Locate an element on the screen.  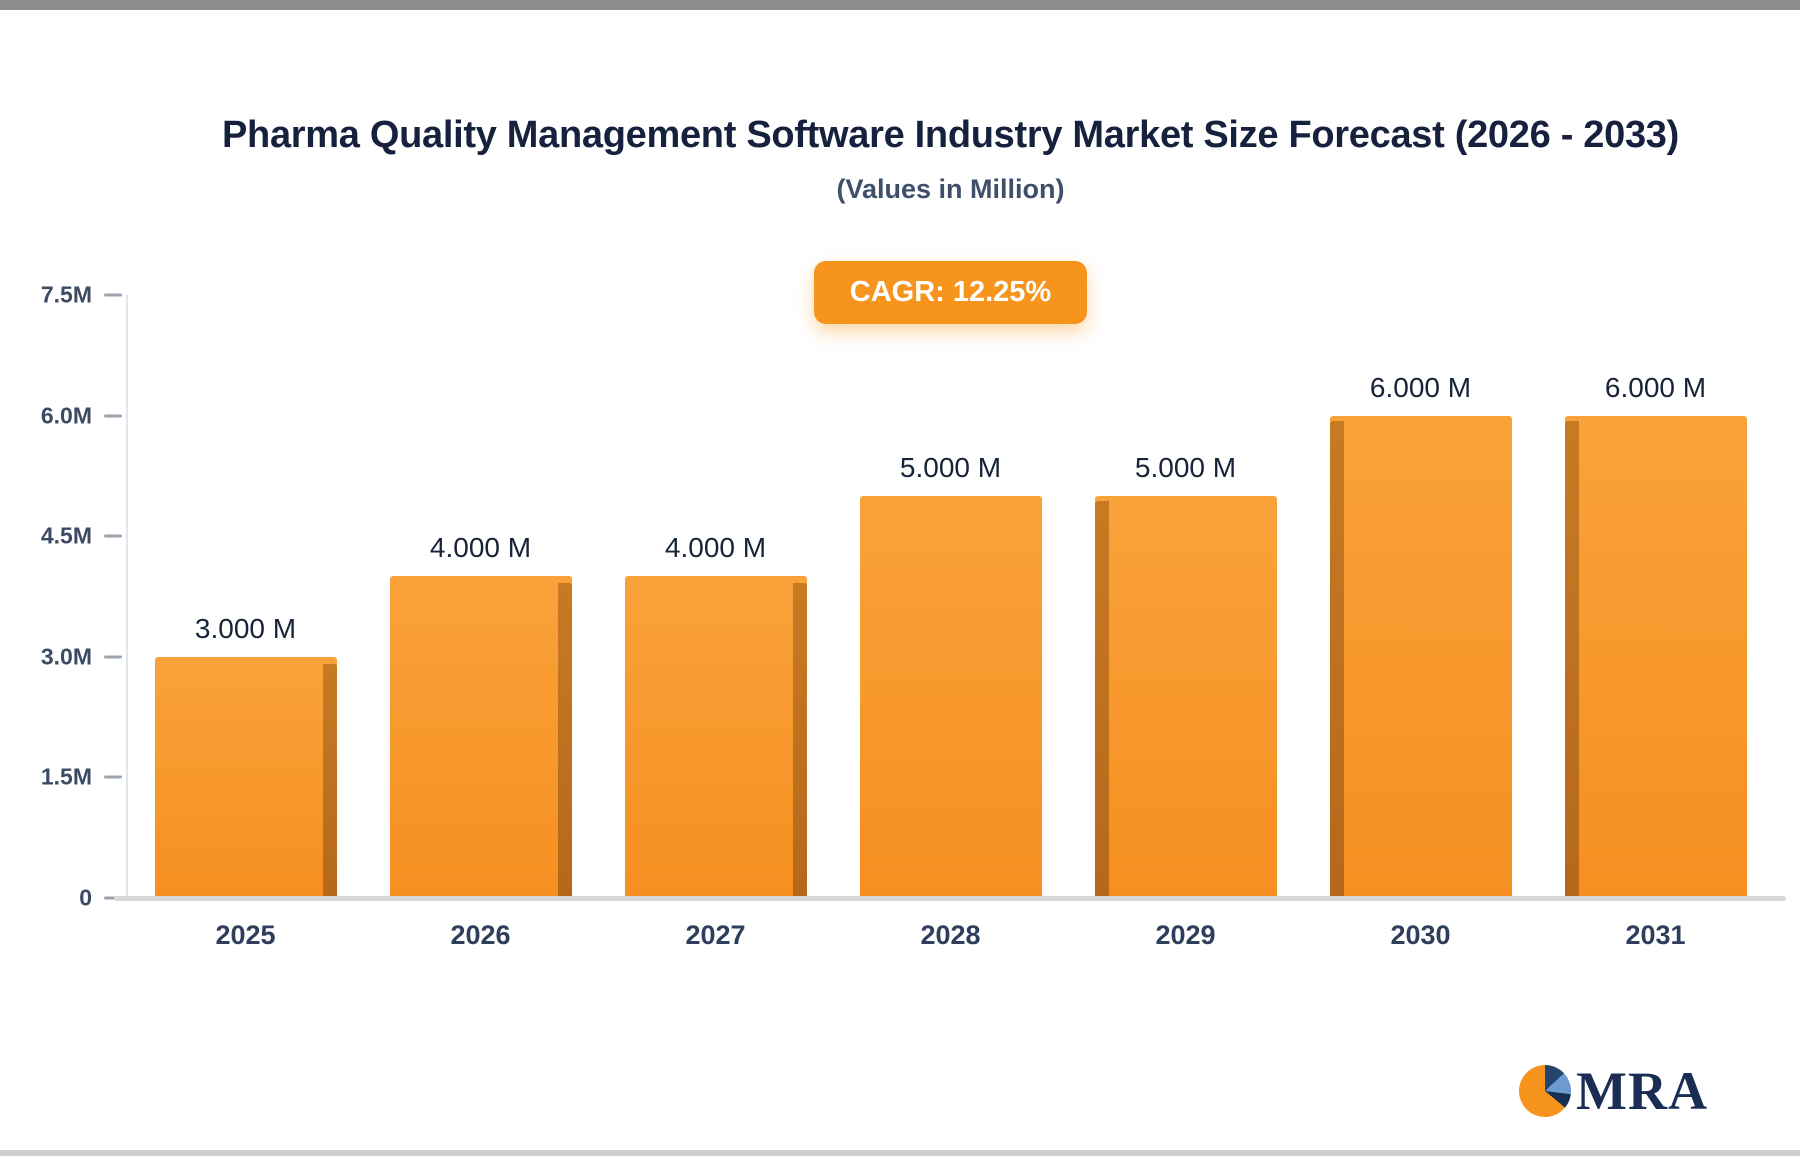
cagr-badge-row: CAGR: 12.25% is located at coordinates (950, 292).